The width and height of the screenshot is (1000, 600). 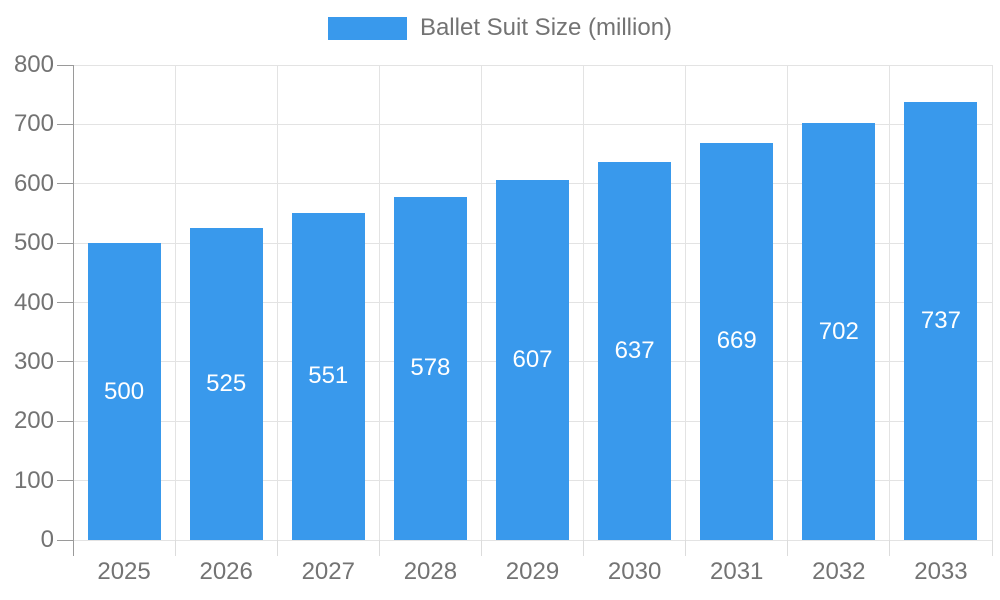 I want to click on y-axis-label: 400, so click(x=33, y=302).